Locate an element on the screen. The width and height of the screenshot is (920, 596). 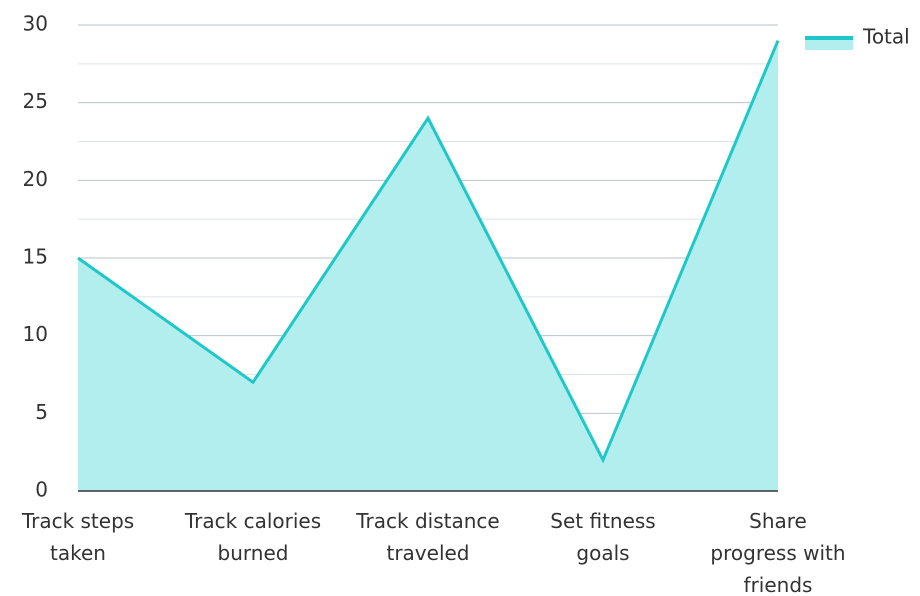
y-tick-label: 15 is located at coordinates (35, 257).